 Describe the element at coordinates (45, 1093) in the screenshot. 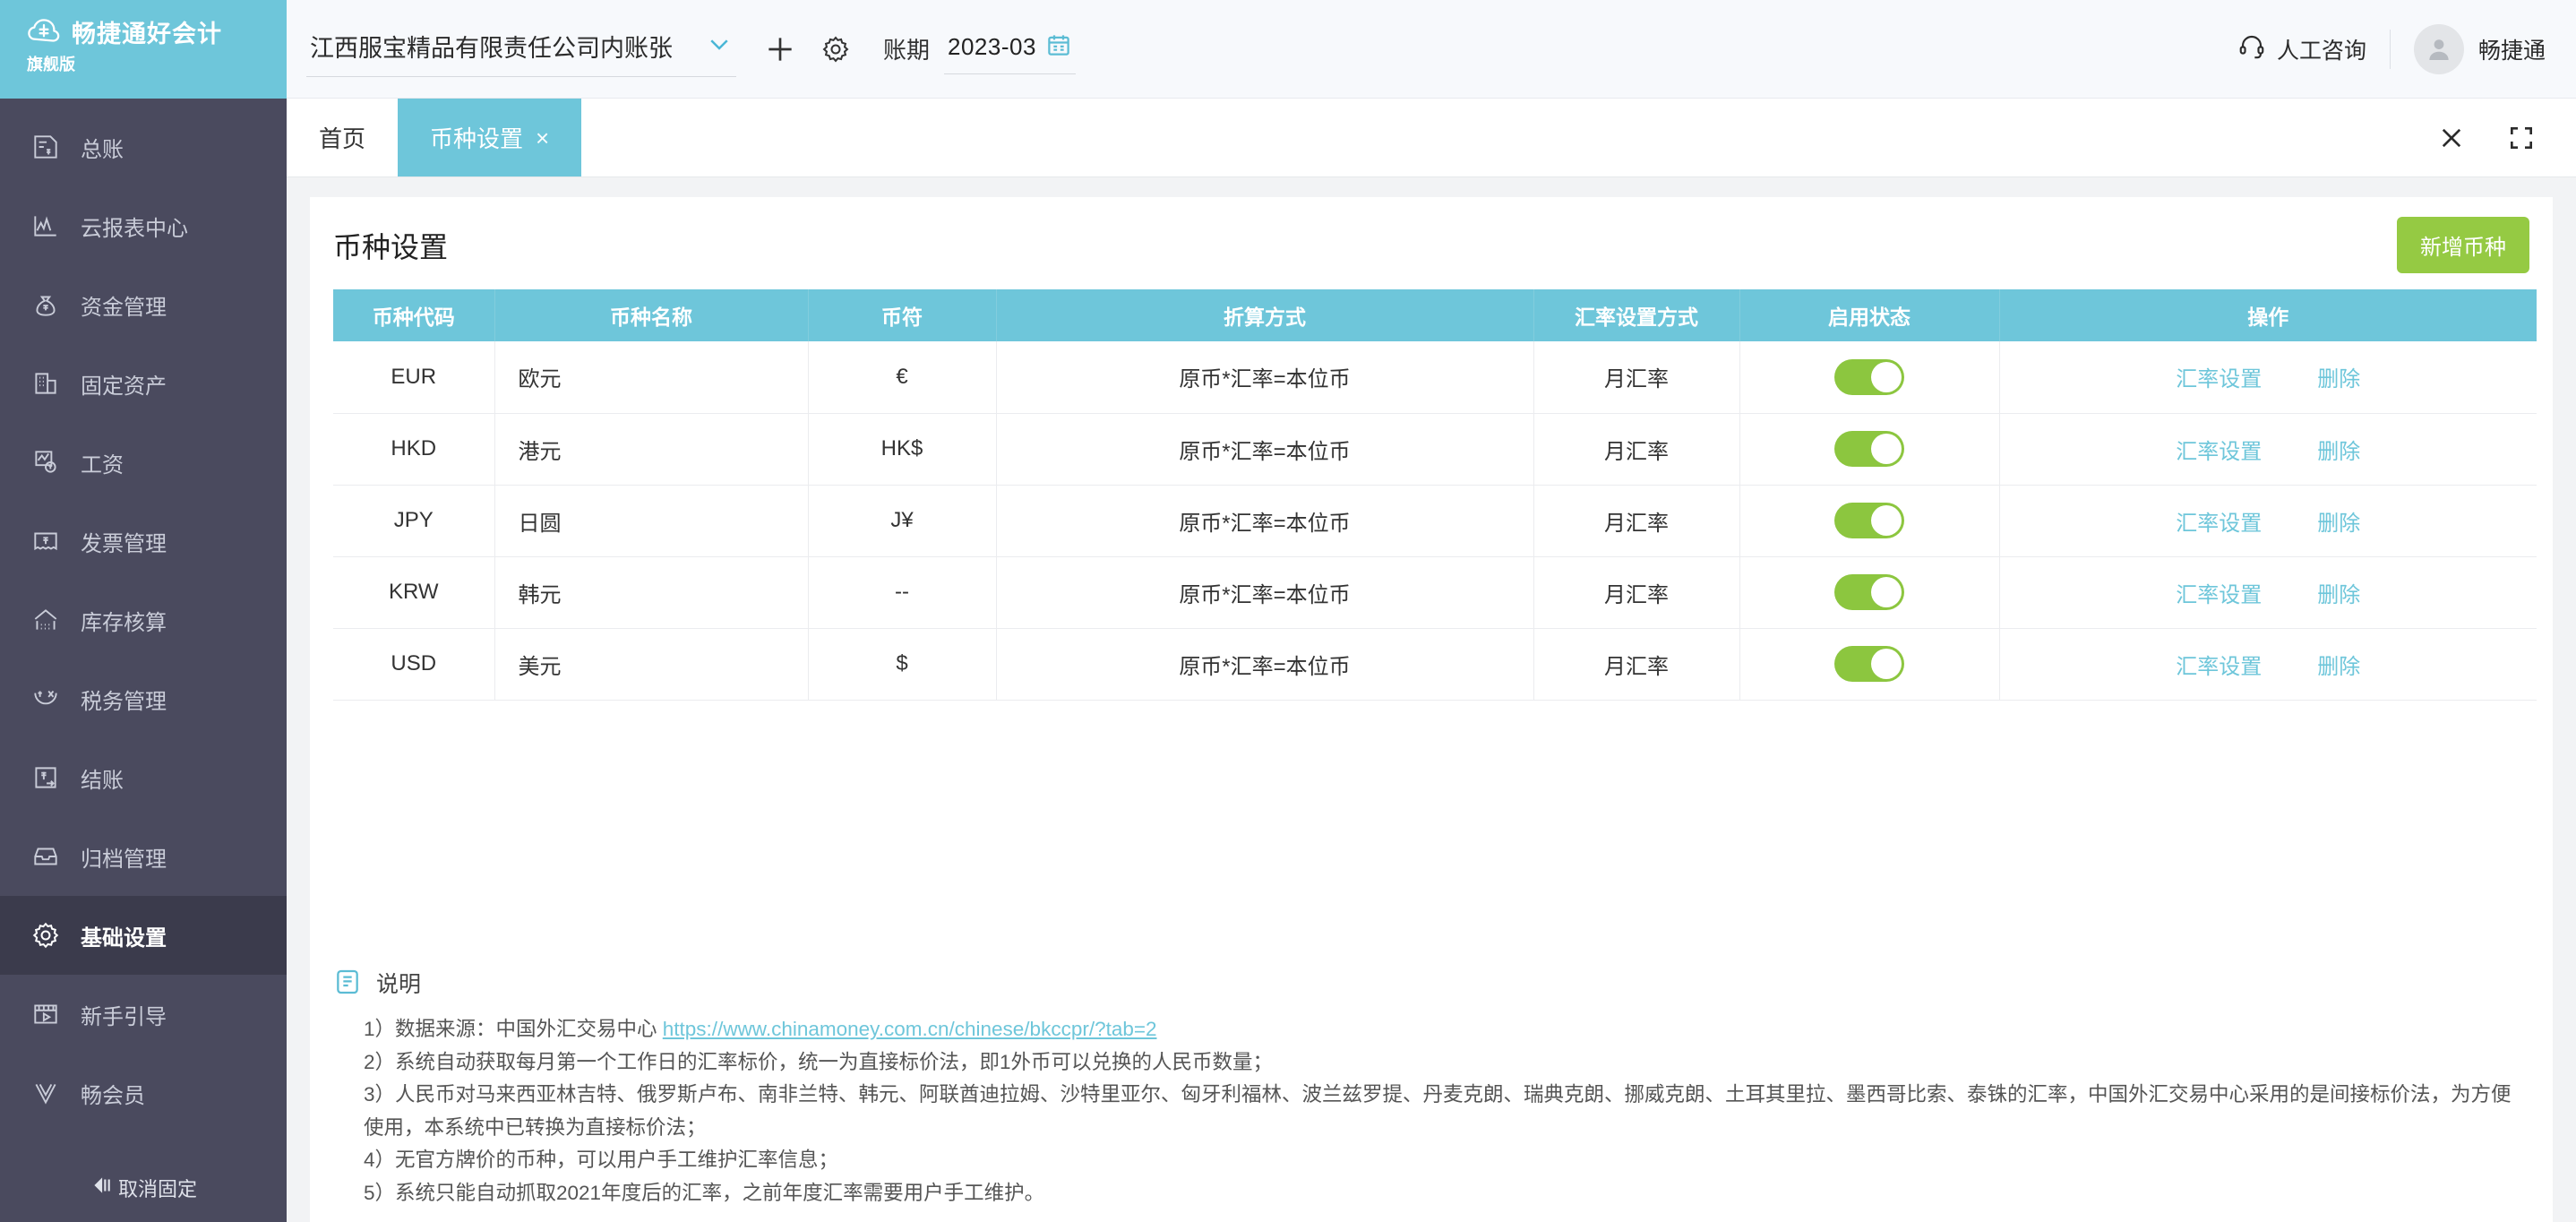

I see `vip-icon` at that location.